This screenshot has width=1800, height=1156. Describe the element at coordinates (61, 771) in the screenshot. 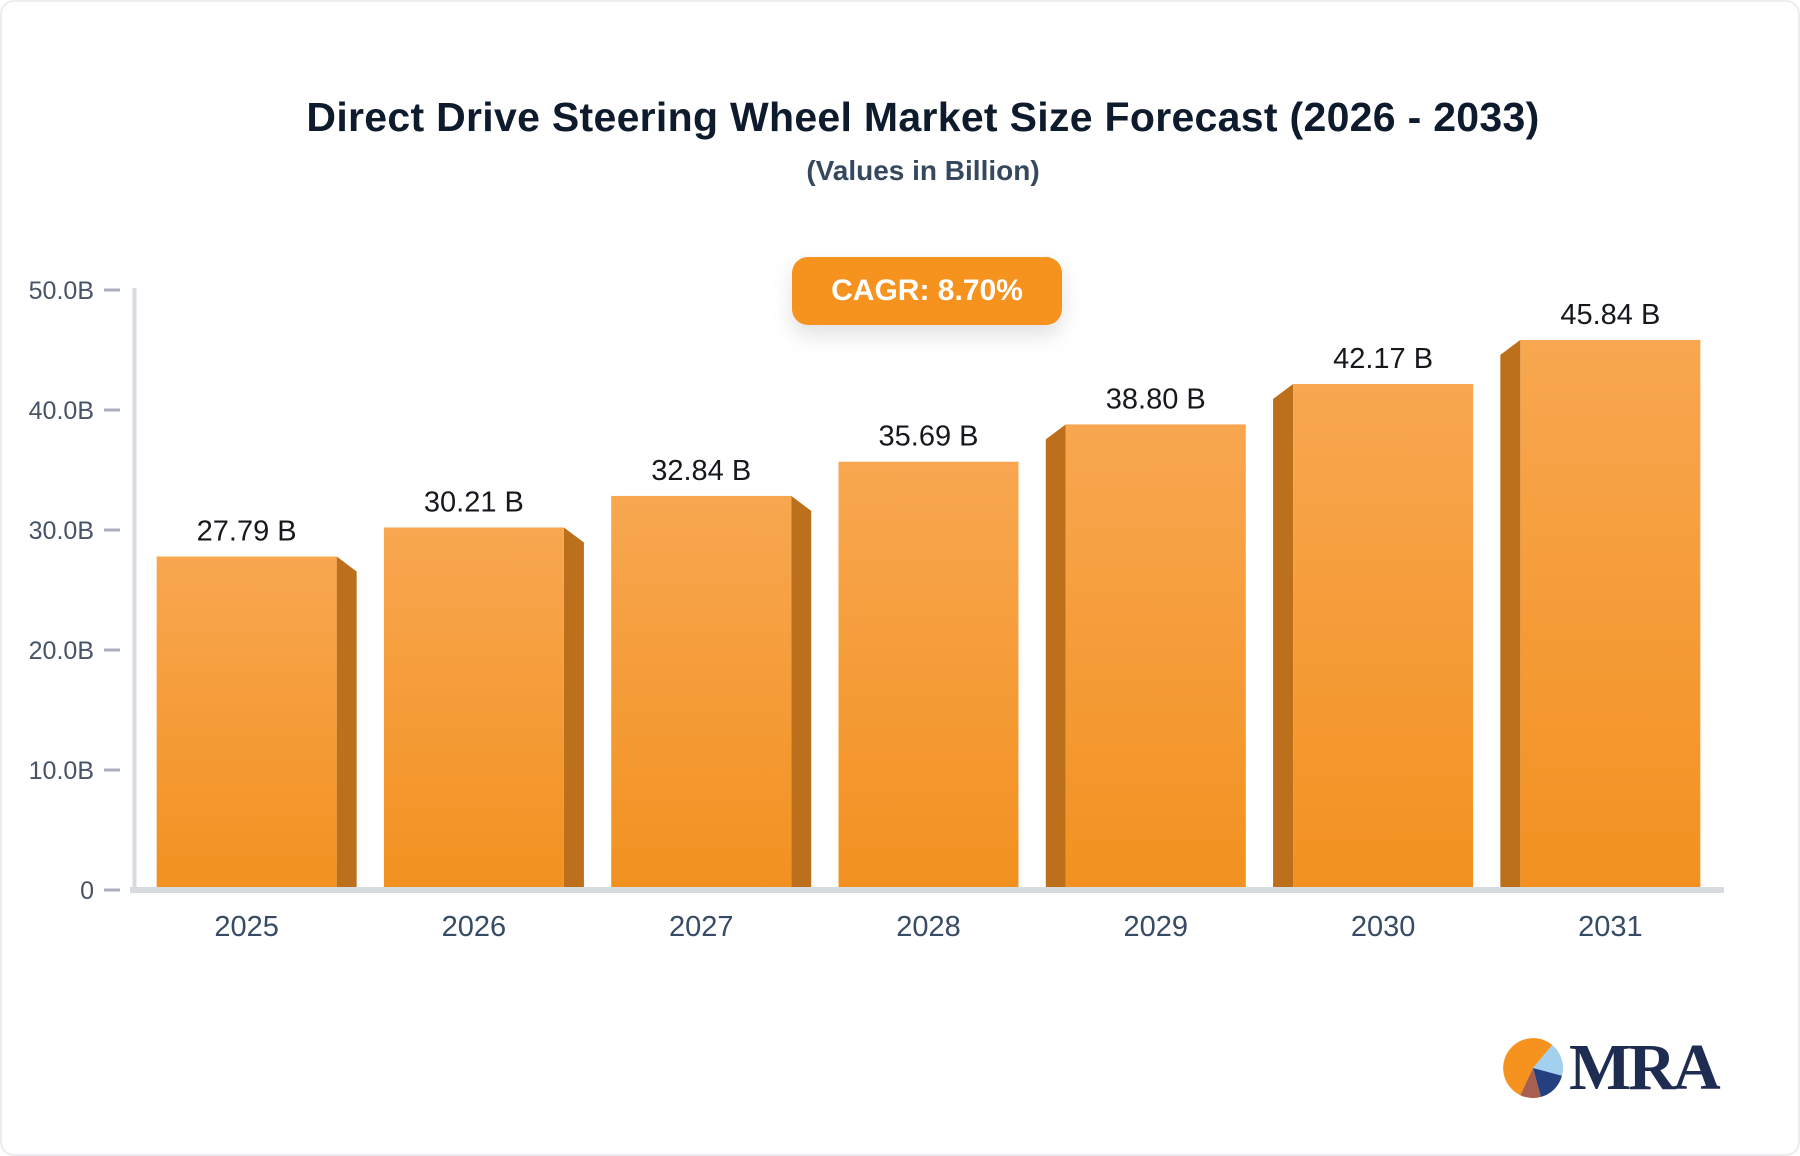

I see `y-tick-label: 10.0B` at that location.